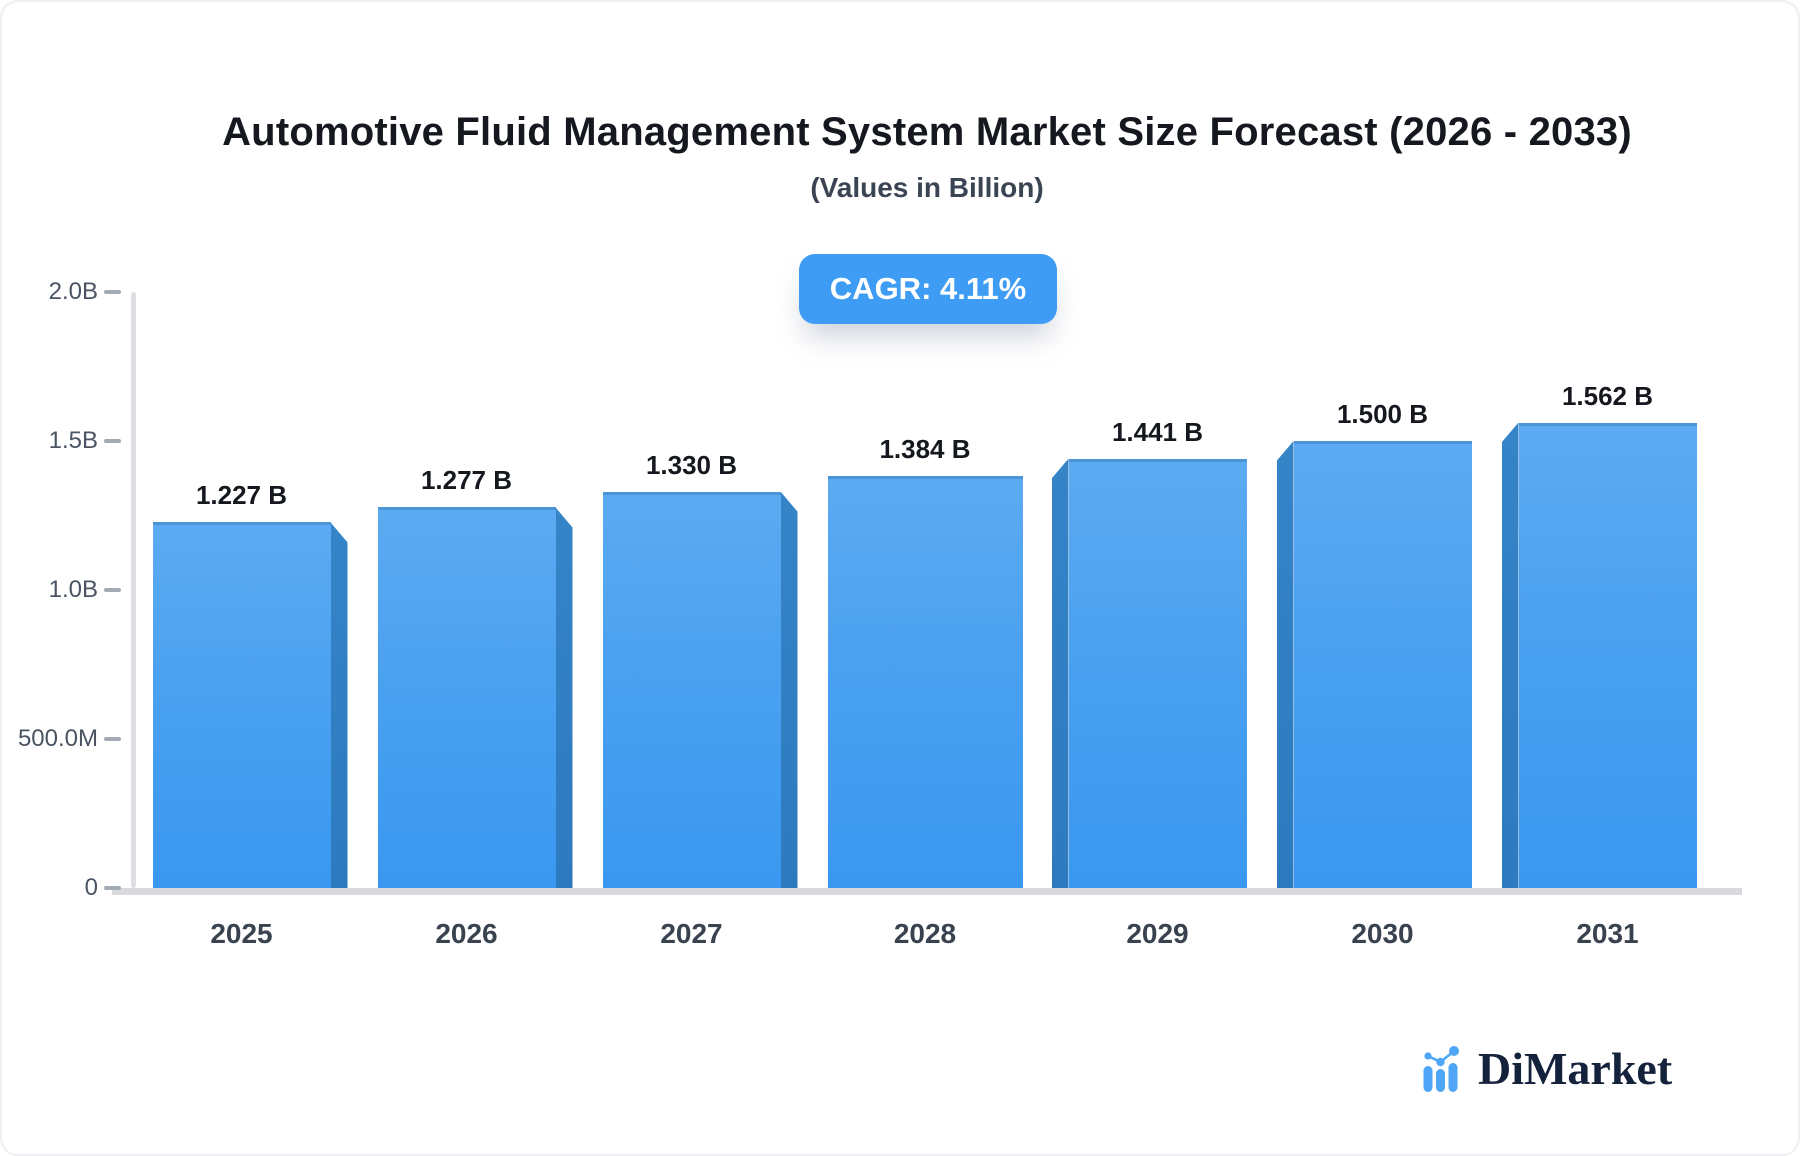 The image size is (1800, 1156). Describe the element at coordinates (691, 464) in the screenshot. I see `bar-value-label: 1.330 B` at that location.